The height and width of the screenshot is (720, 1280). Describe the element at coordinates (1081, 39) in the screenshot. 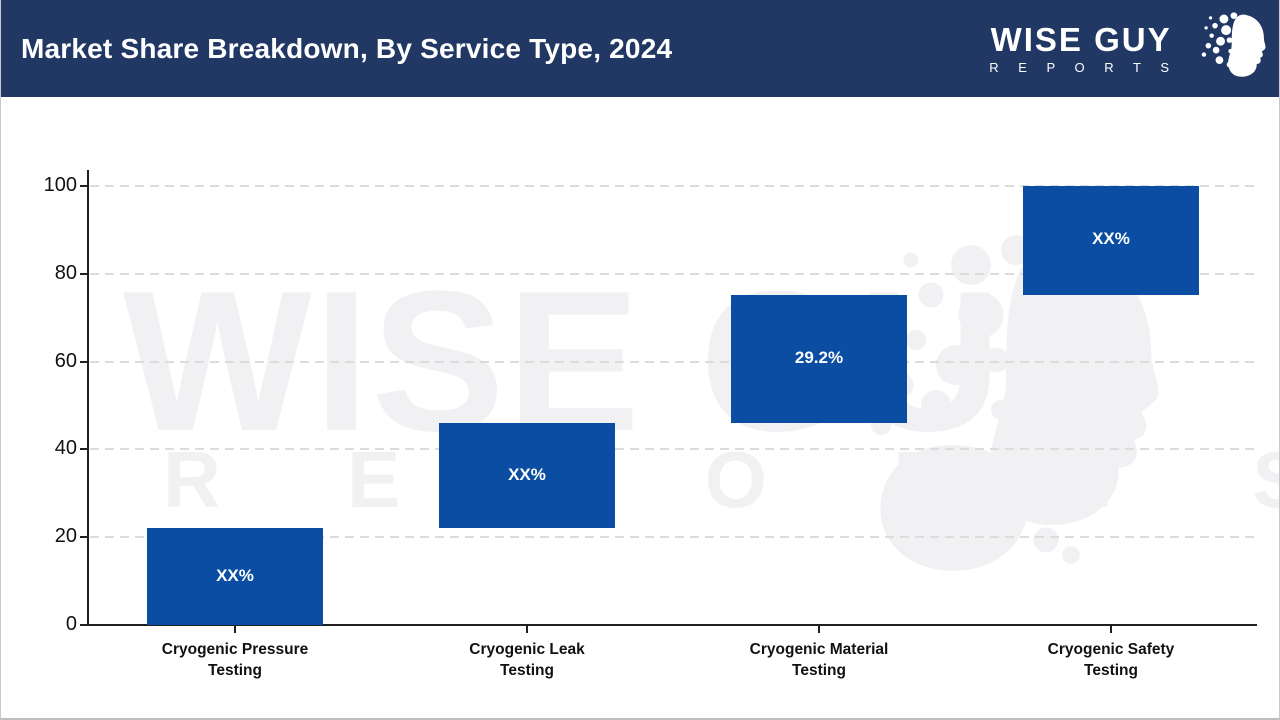

I see `brand-name: WISE GUY` at that location.